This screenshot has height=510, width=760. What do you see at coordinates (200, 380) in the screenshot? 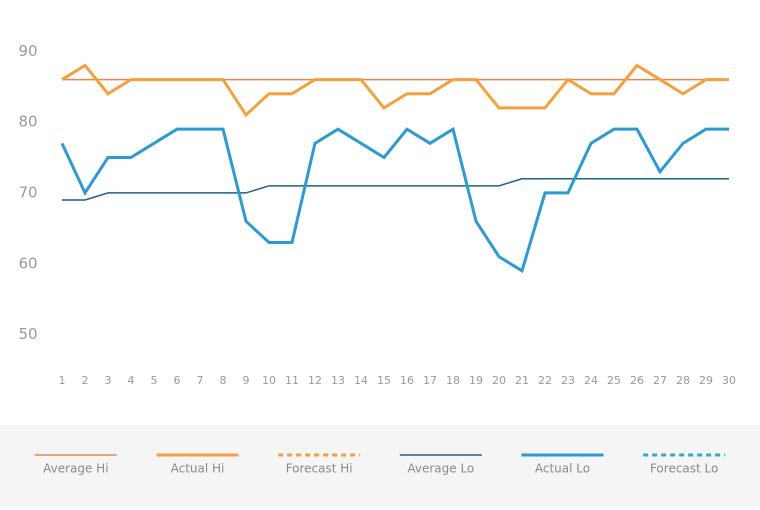
I see `x-tick-label: 7` at bounding box center [200, 380].